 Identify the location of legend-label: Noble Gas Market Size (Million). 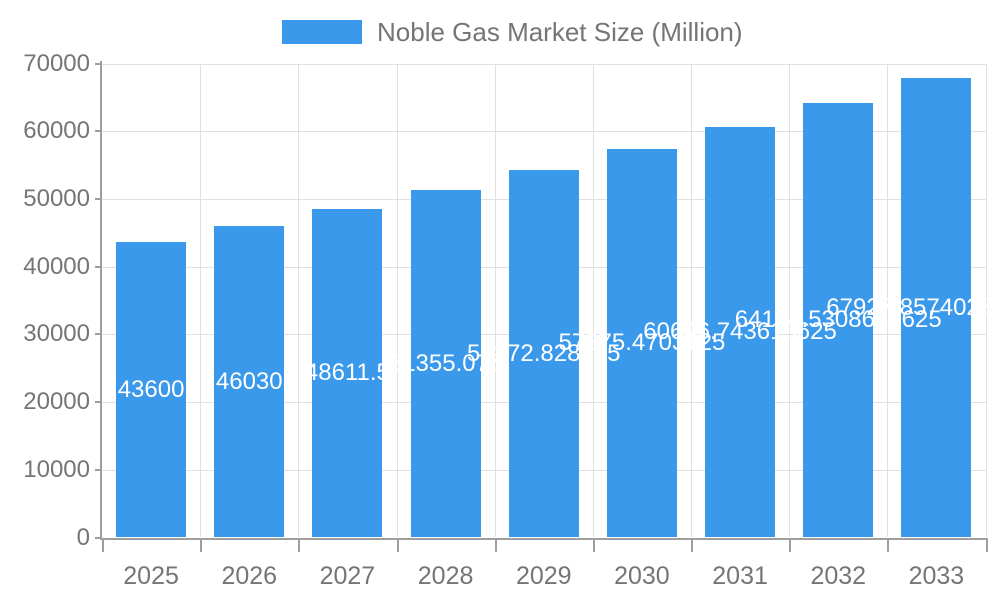
(560, 31).